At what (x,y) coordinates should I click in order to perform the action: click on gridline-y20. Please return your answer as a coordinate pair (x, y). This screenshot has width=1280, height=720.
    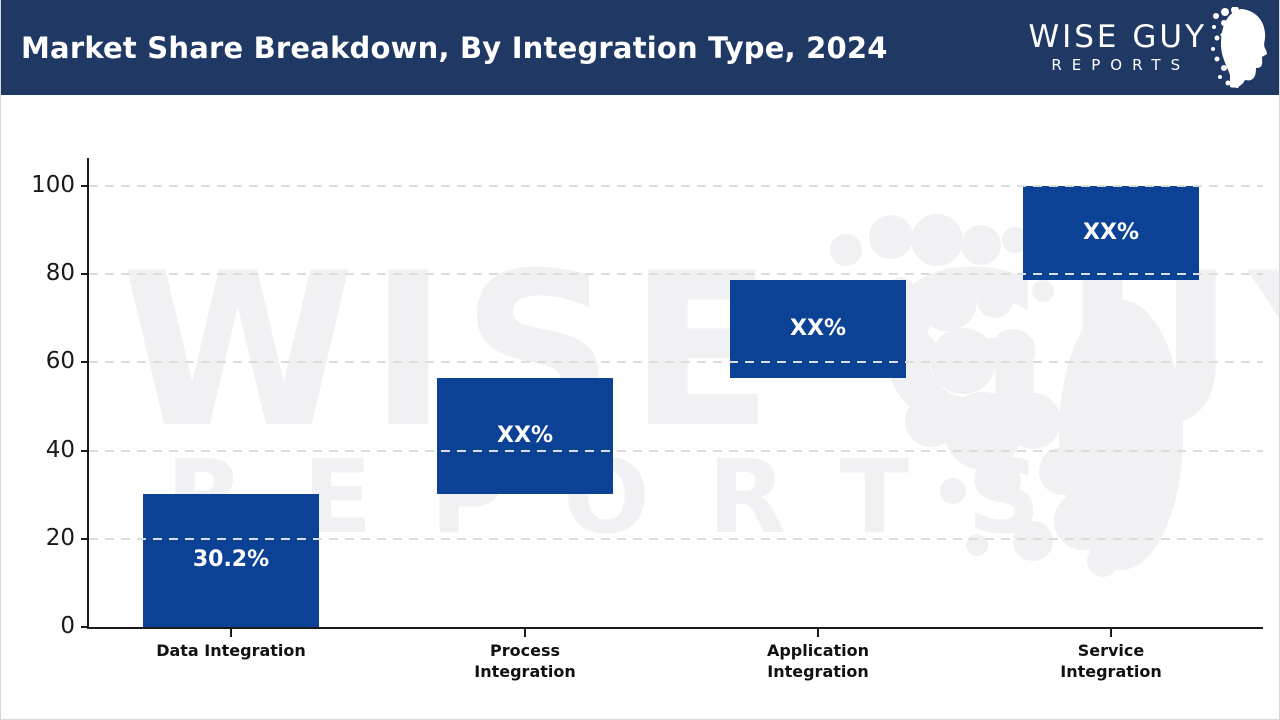
    Looking at the image, I should click on (676, 538).